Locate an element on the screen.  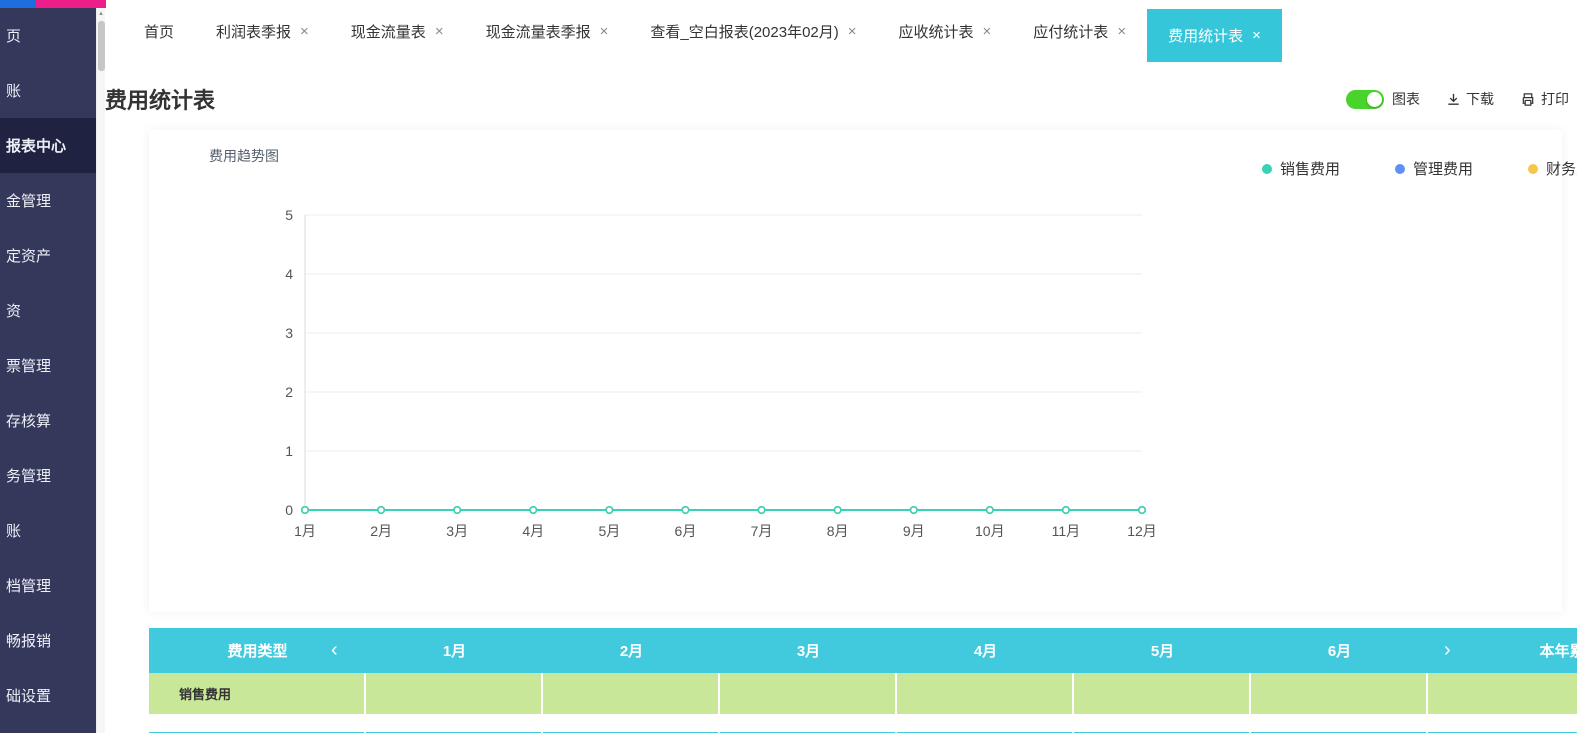
top-accent-pink is located at coordinates (71, 4).